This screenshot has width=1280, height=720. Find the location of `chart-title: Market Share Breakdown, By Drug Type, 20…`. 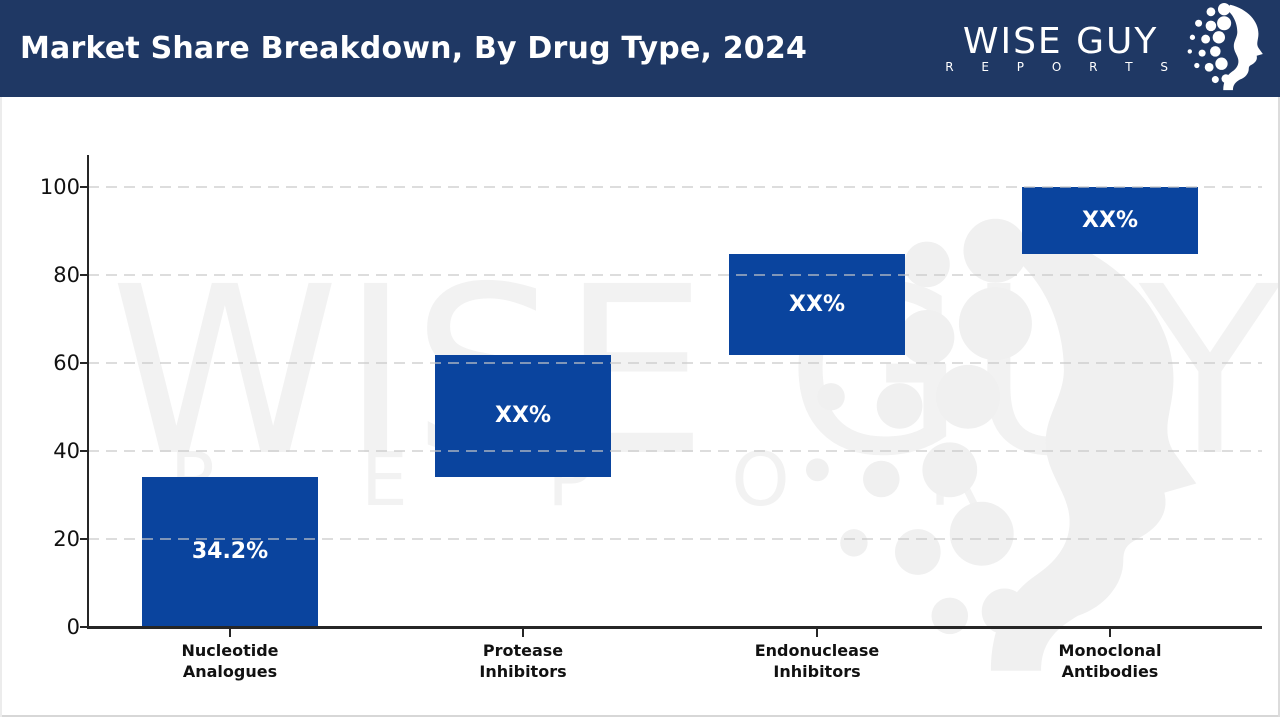

chart-title: Market Share Breakdown, By Drug Type, 20… is located at coordinates (414, 48).